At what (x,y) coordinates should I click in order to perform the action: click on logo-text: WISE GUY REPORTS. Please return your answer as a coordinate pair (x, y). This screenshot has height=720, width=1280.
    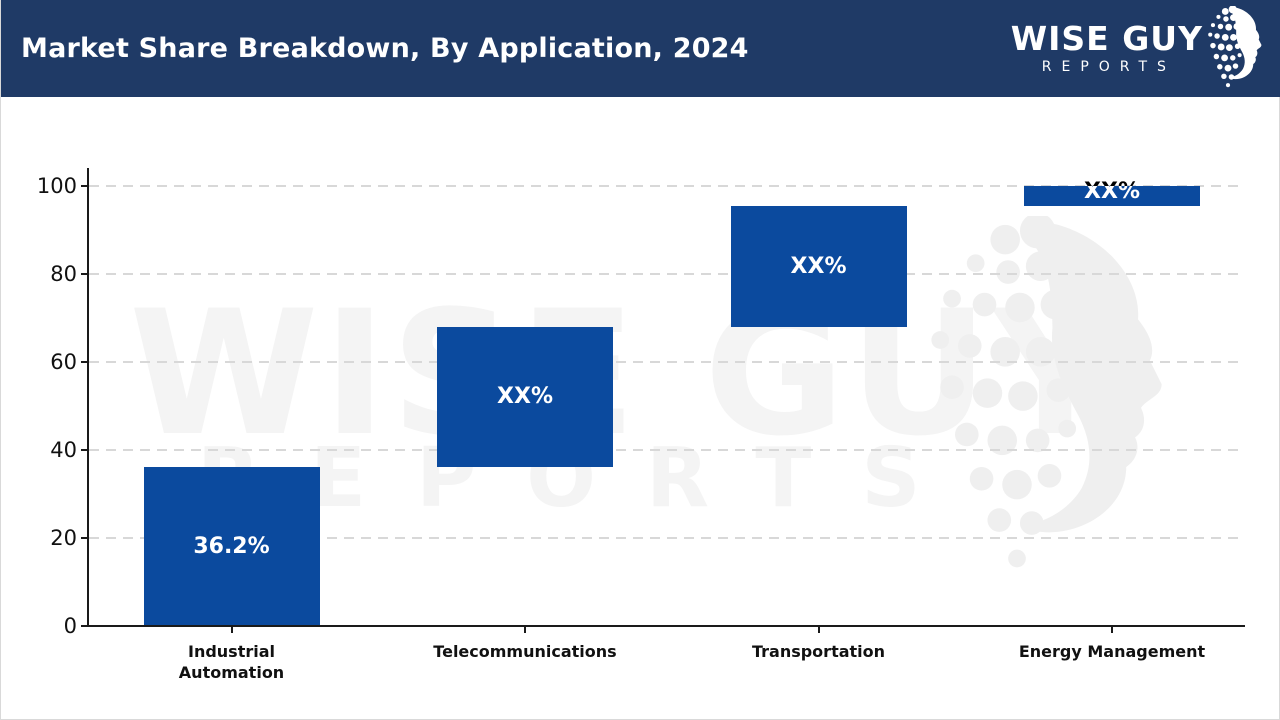
    Looking at the image, I should click on (1107, 48).